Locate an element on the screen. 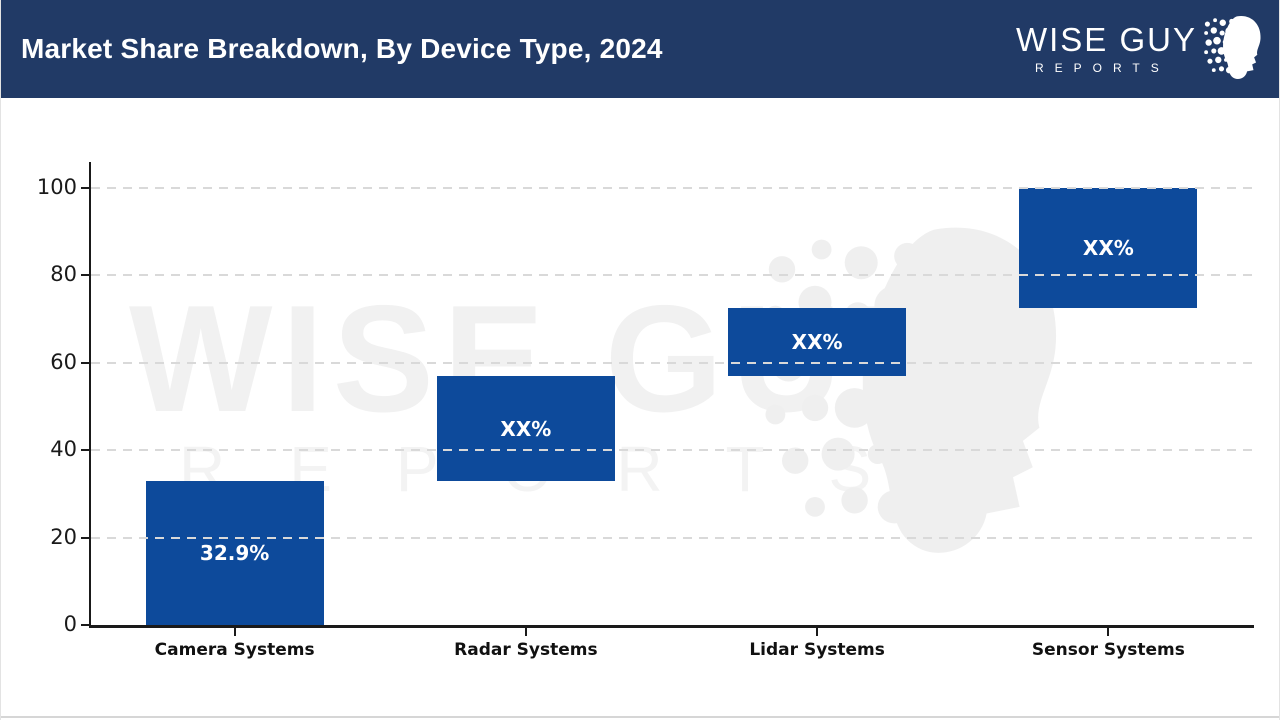  y-tick-label: 40 is located at coordinates (63, 449).